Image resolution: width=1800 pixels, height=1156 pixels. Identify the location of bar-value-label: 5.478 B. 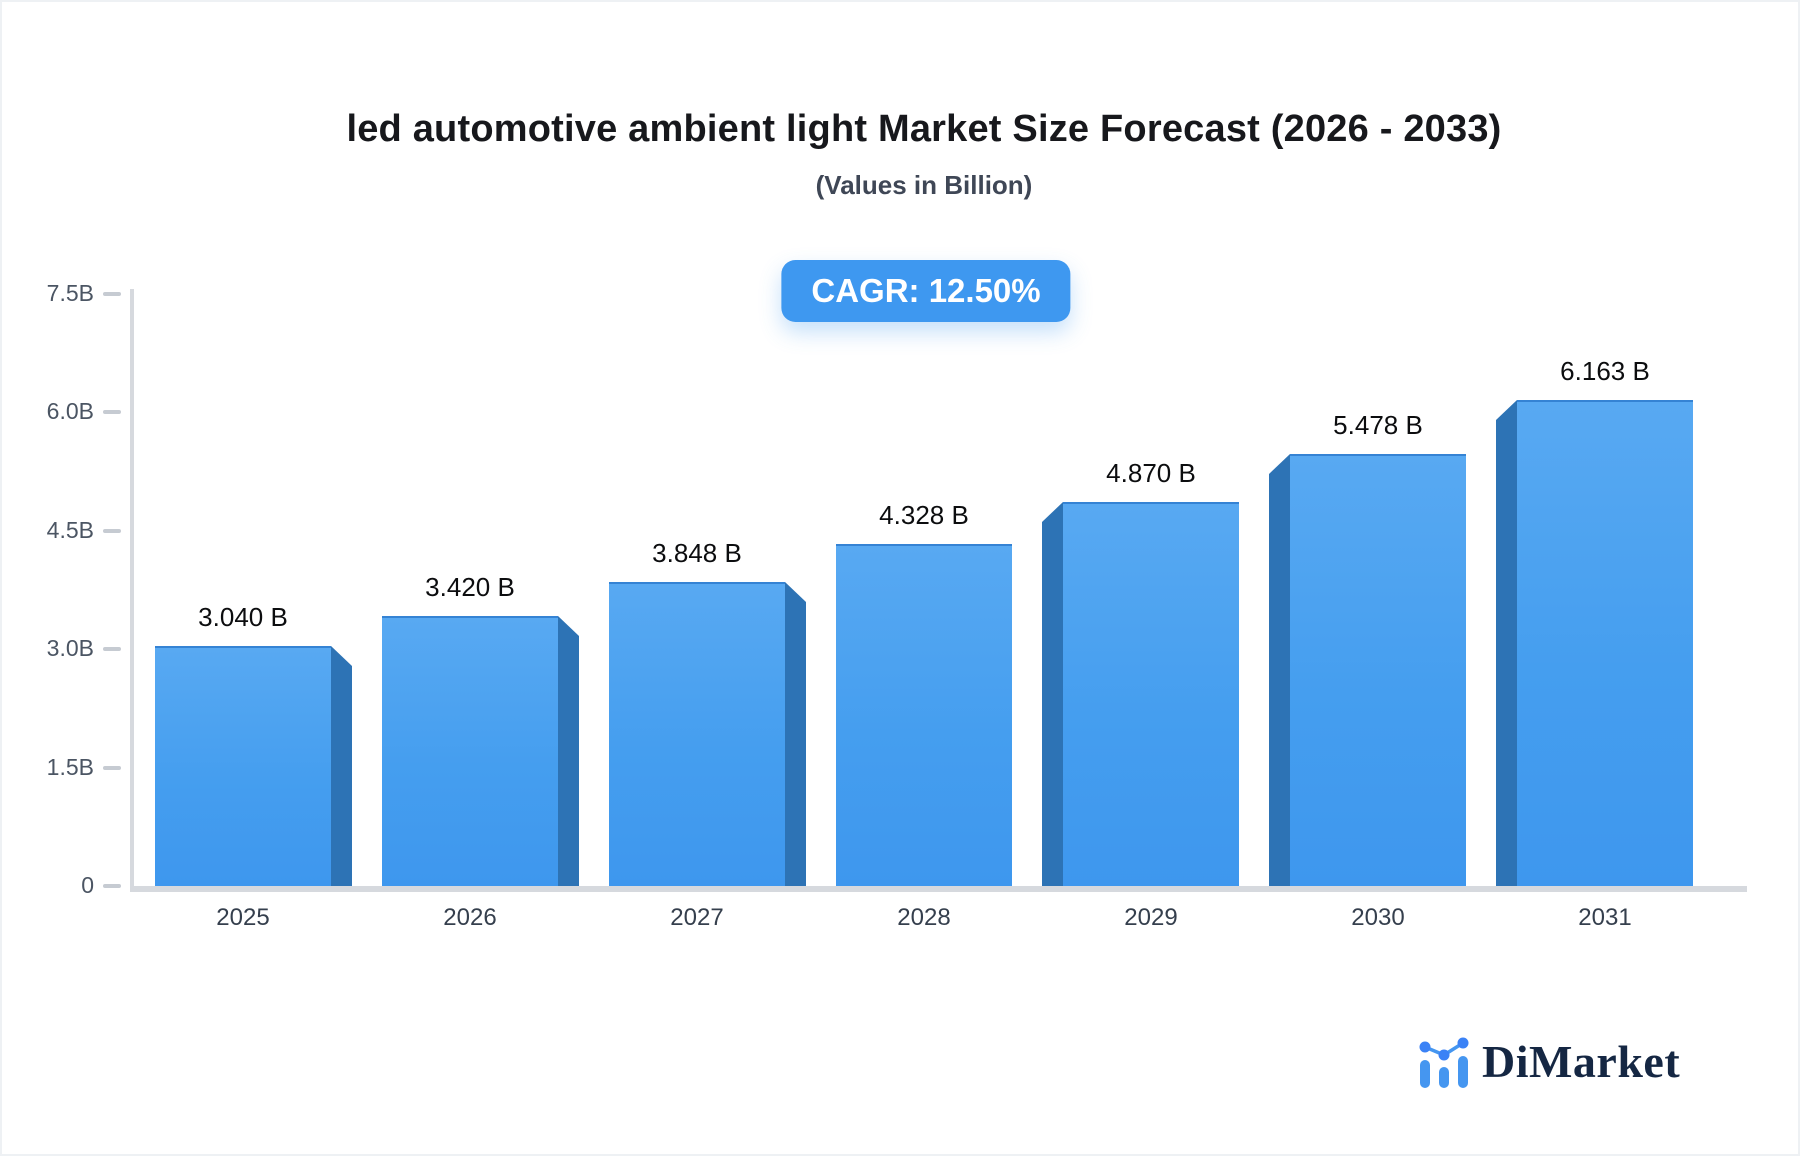
(1378, 425).